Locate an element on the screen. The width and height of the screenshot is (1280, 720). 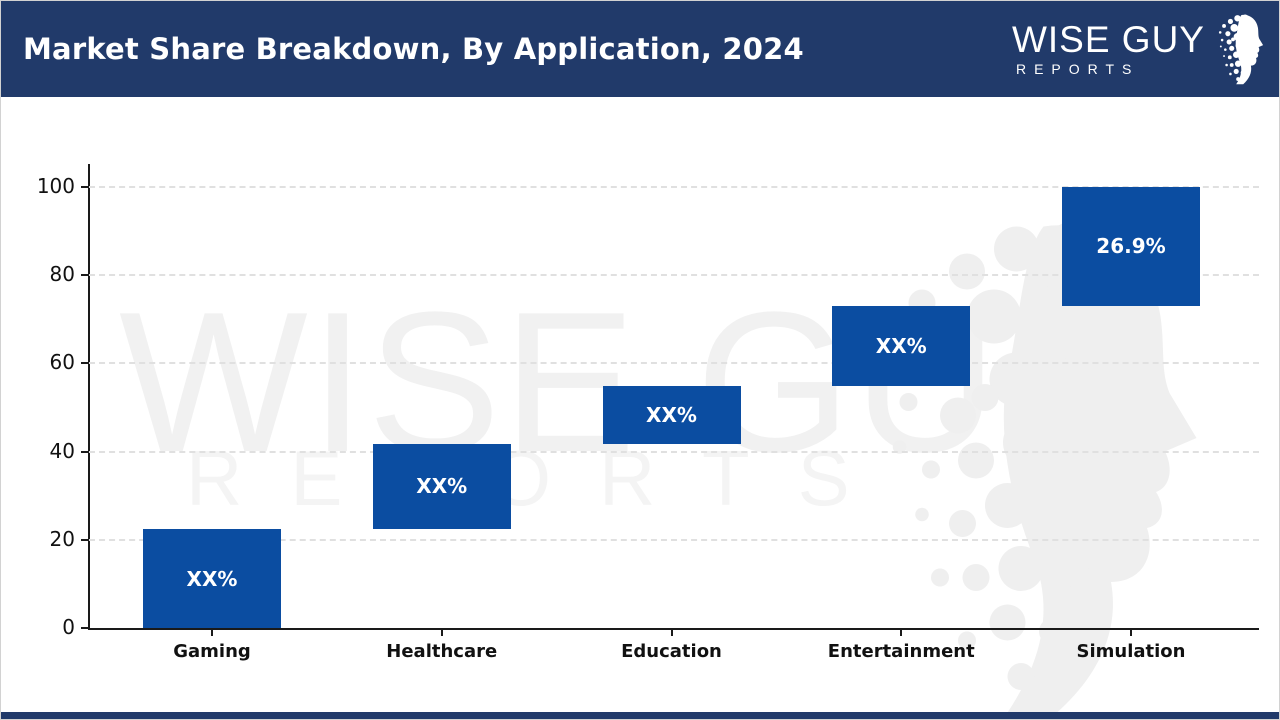
x-category-label: Gaming is located at coordinates (212, 651).